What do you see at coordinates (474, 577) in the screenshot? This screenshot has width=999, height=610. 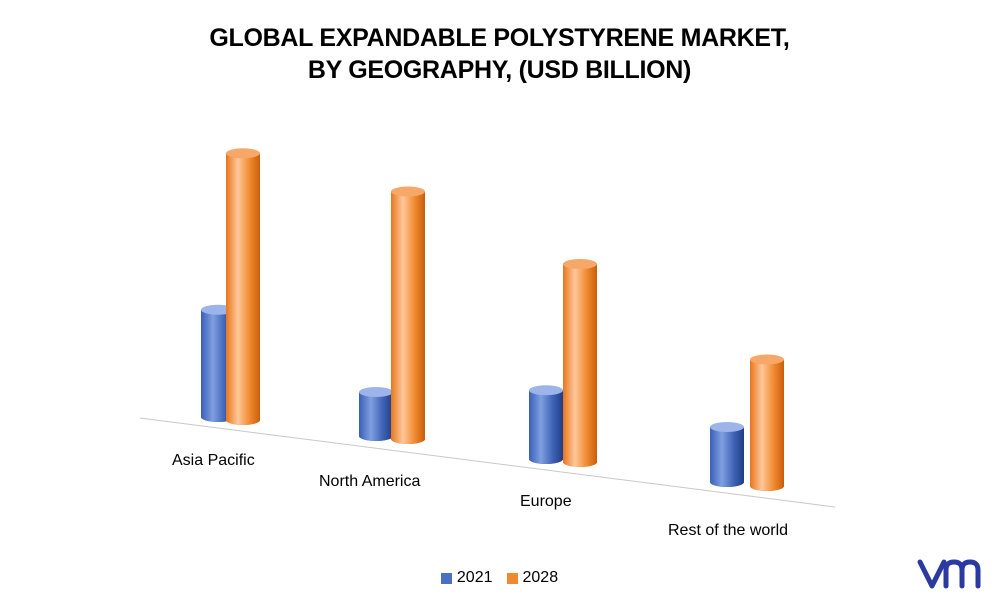 I see `legend-label-2021: 2021` at bounding box center [474, 577].